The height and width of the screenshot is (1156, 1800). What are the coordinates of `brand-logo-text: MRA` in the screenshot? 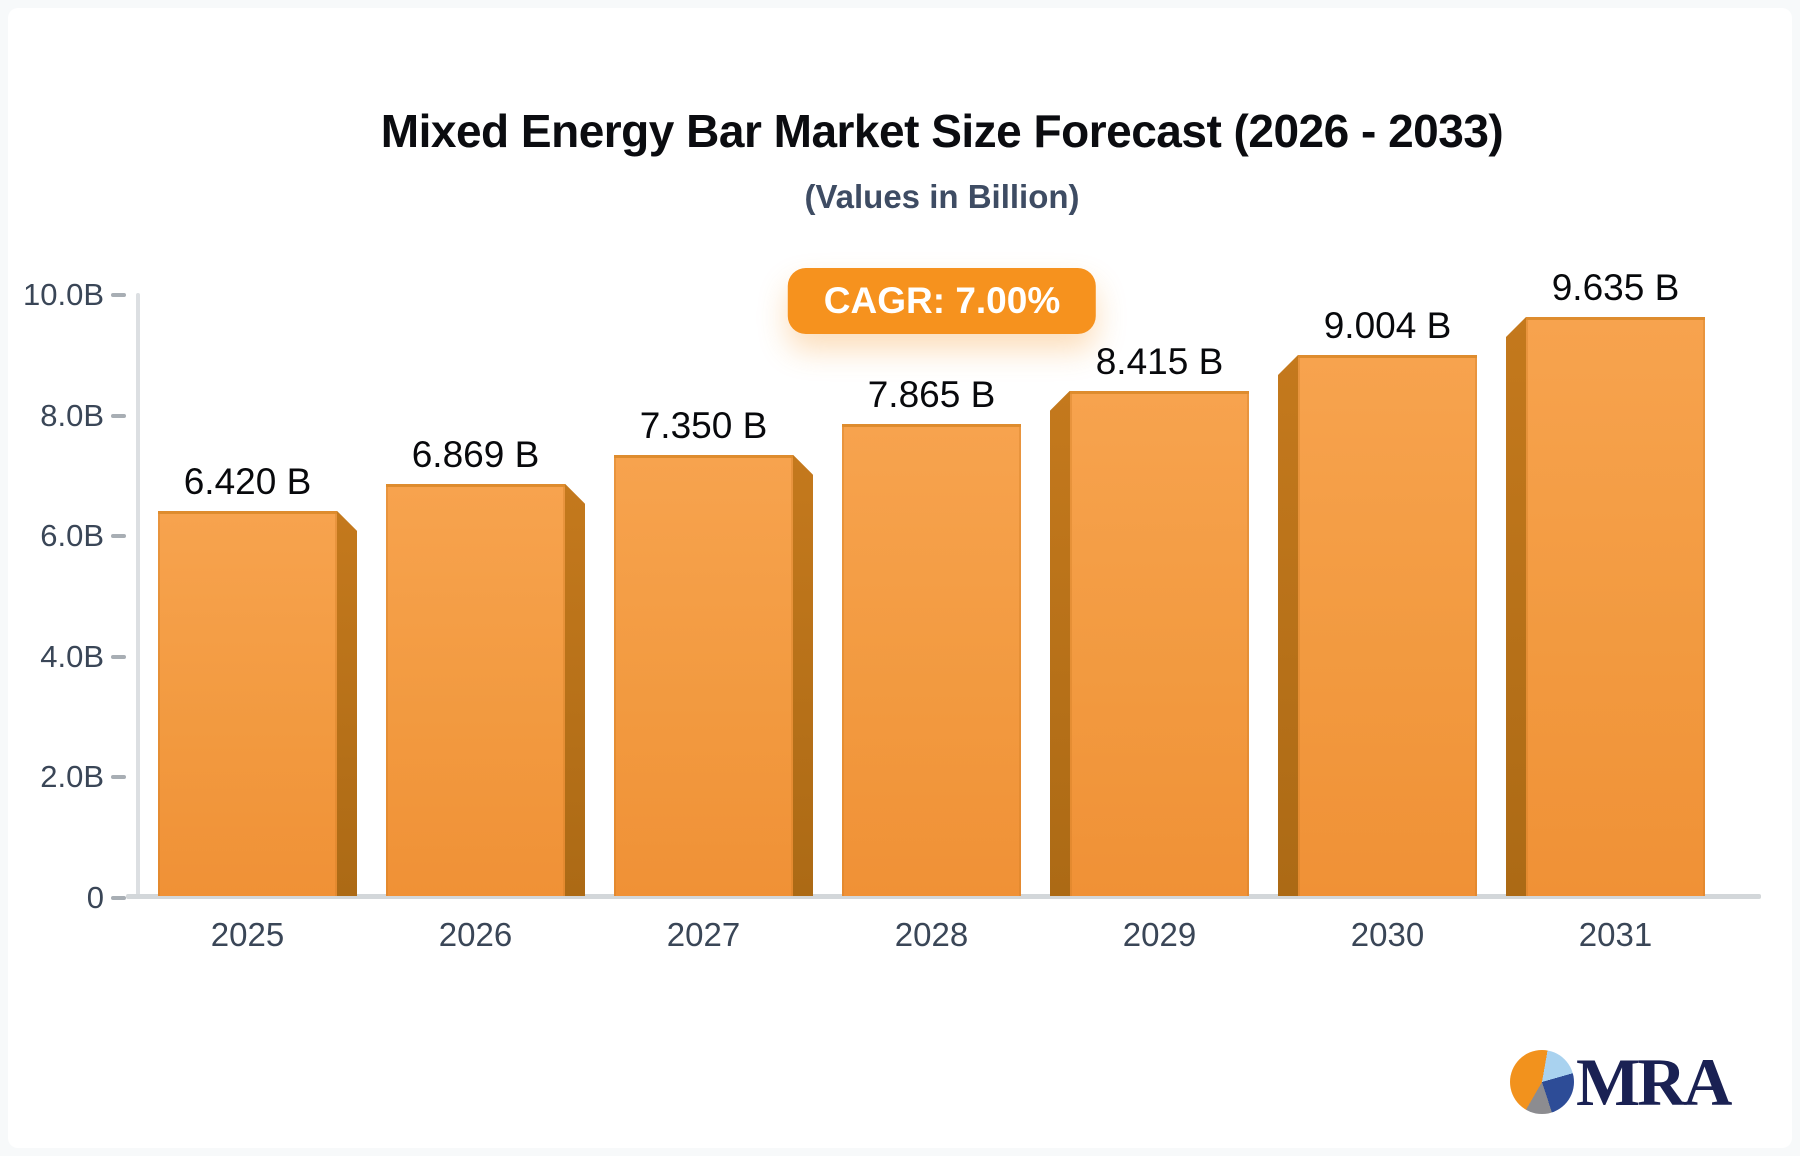 It's located at (1654, 1082).